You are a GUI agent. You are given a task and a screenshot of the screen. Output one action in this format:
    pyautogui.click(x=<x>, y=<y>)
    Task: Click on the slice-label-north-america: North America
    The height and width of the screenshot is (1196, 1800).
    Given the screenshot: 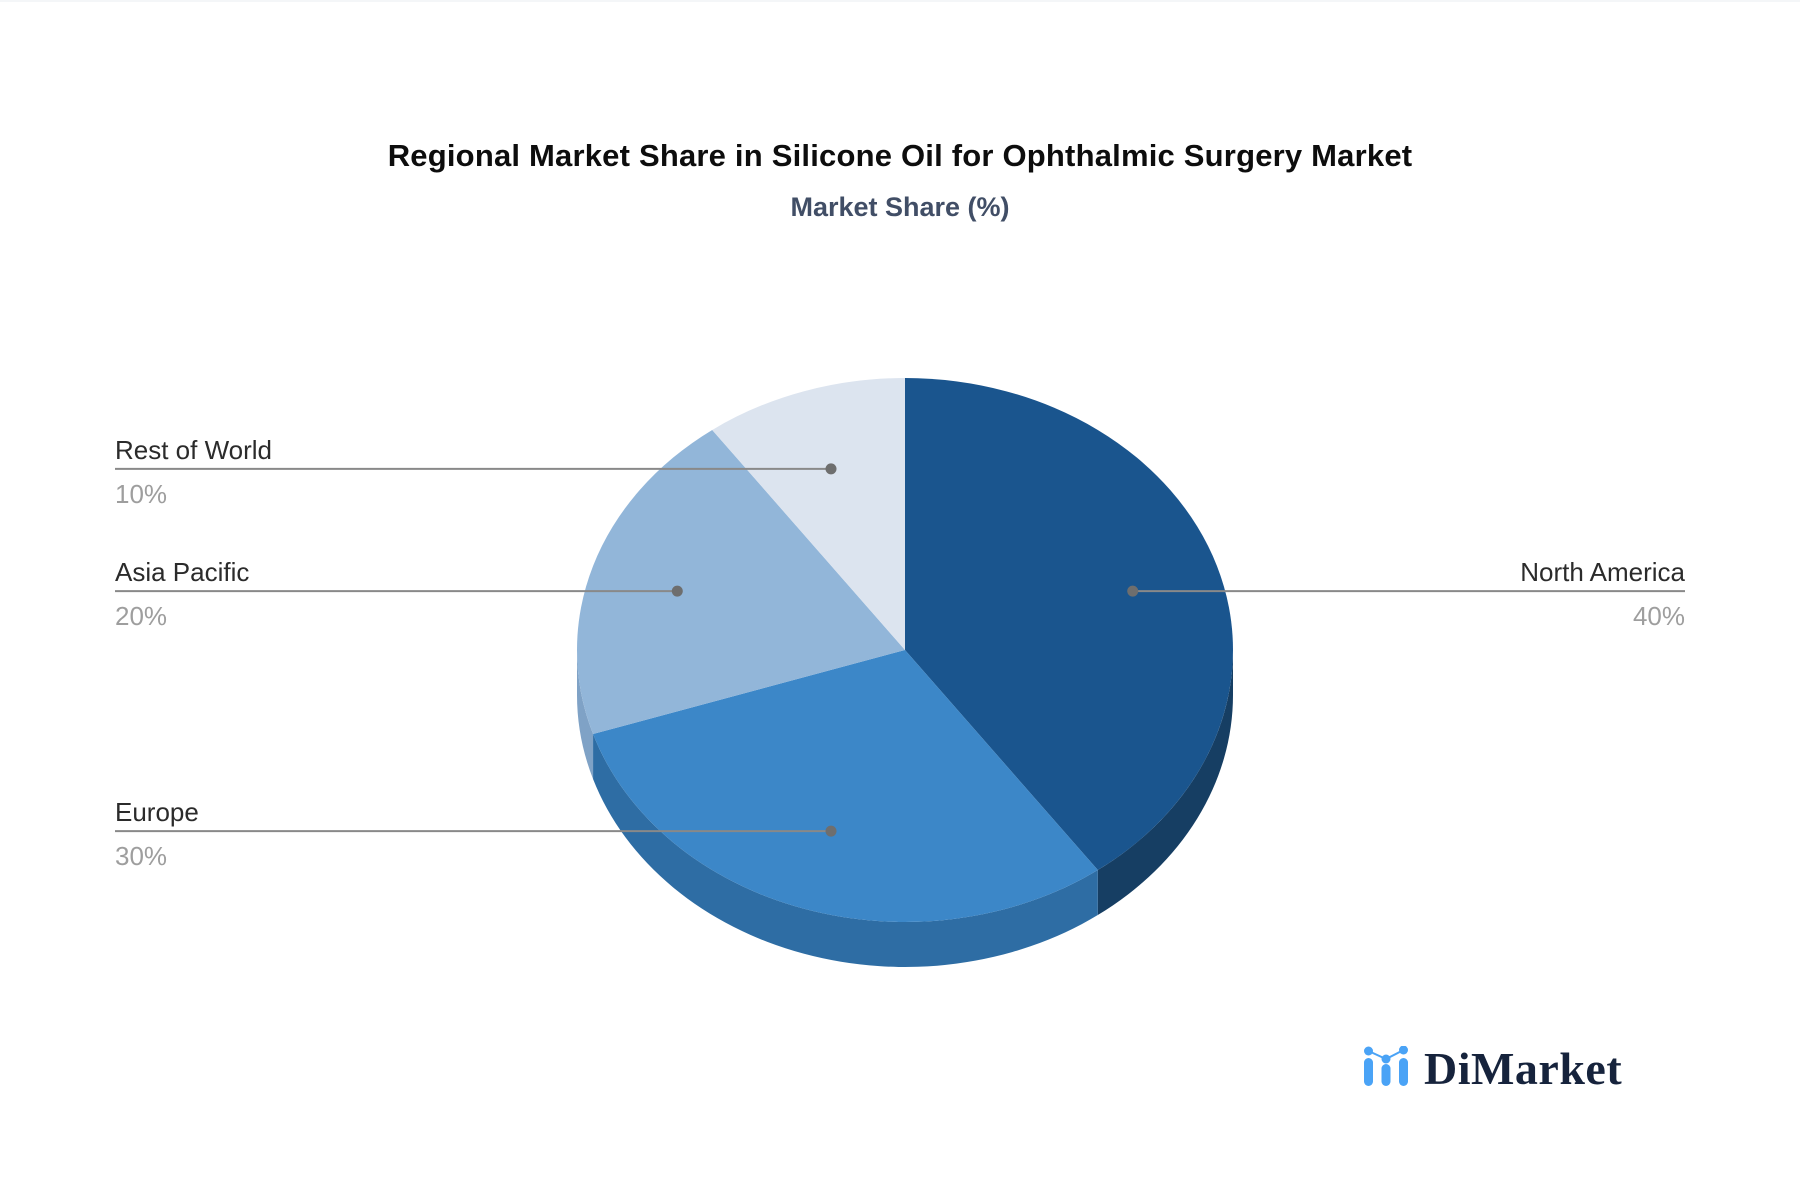 What is the action you would take?
    pyautogui.click(x=1602, y=572)
    